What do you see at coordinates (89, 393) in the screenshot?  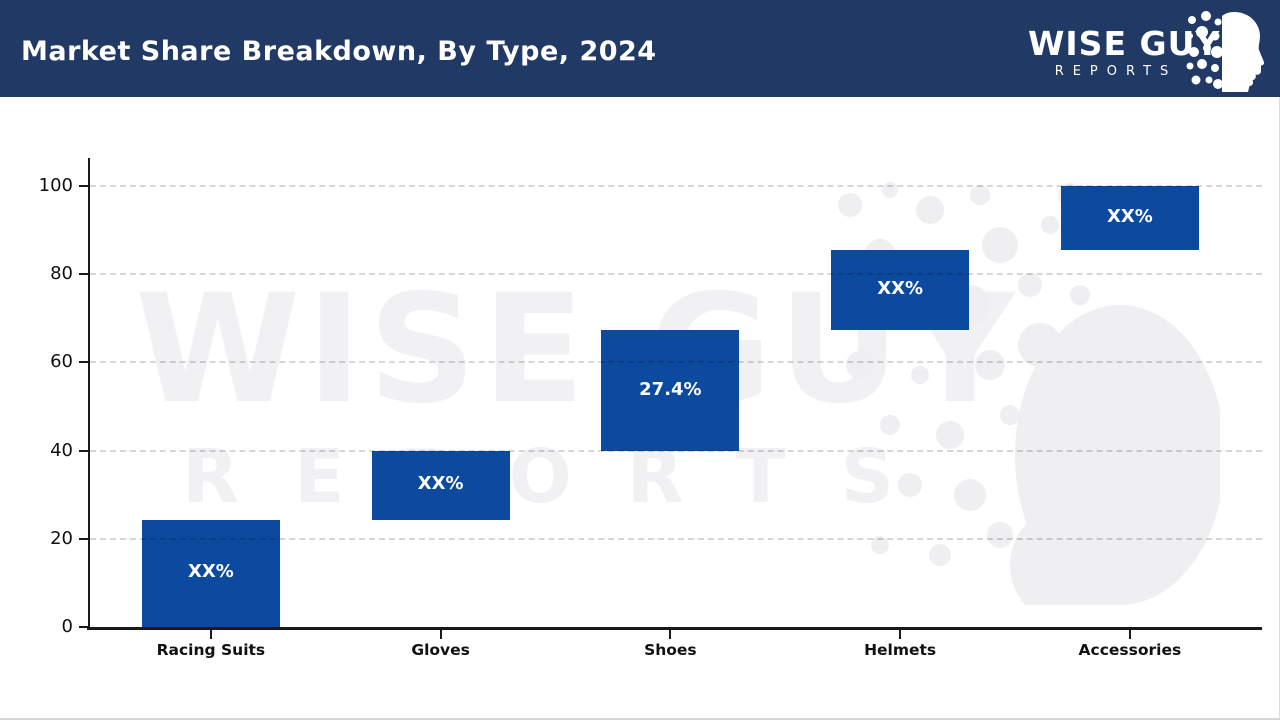 I see `y-axis-line` at bounding box center [89, 393].